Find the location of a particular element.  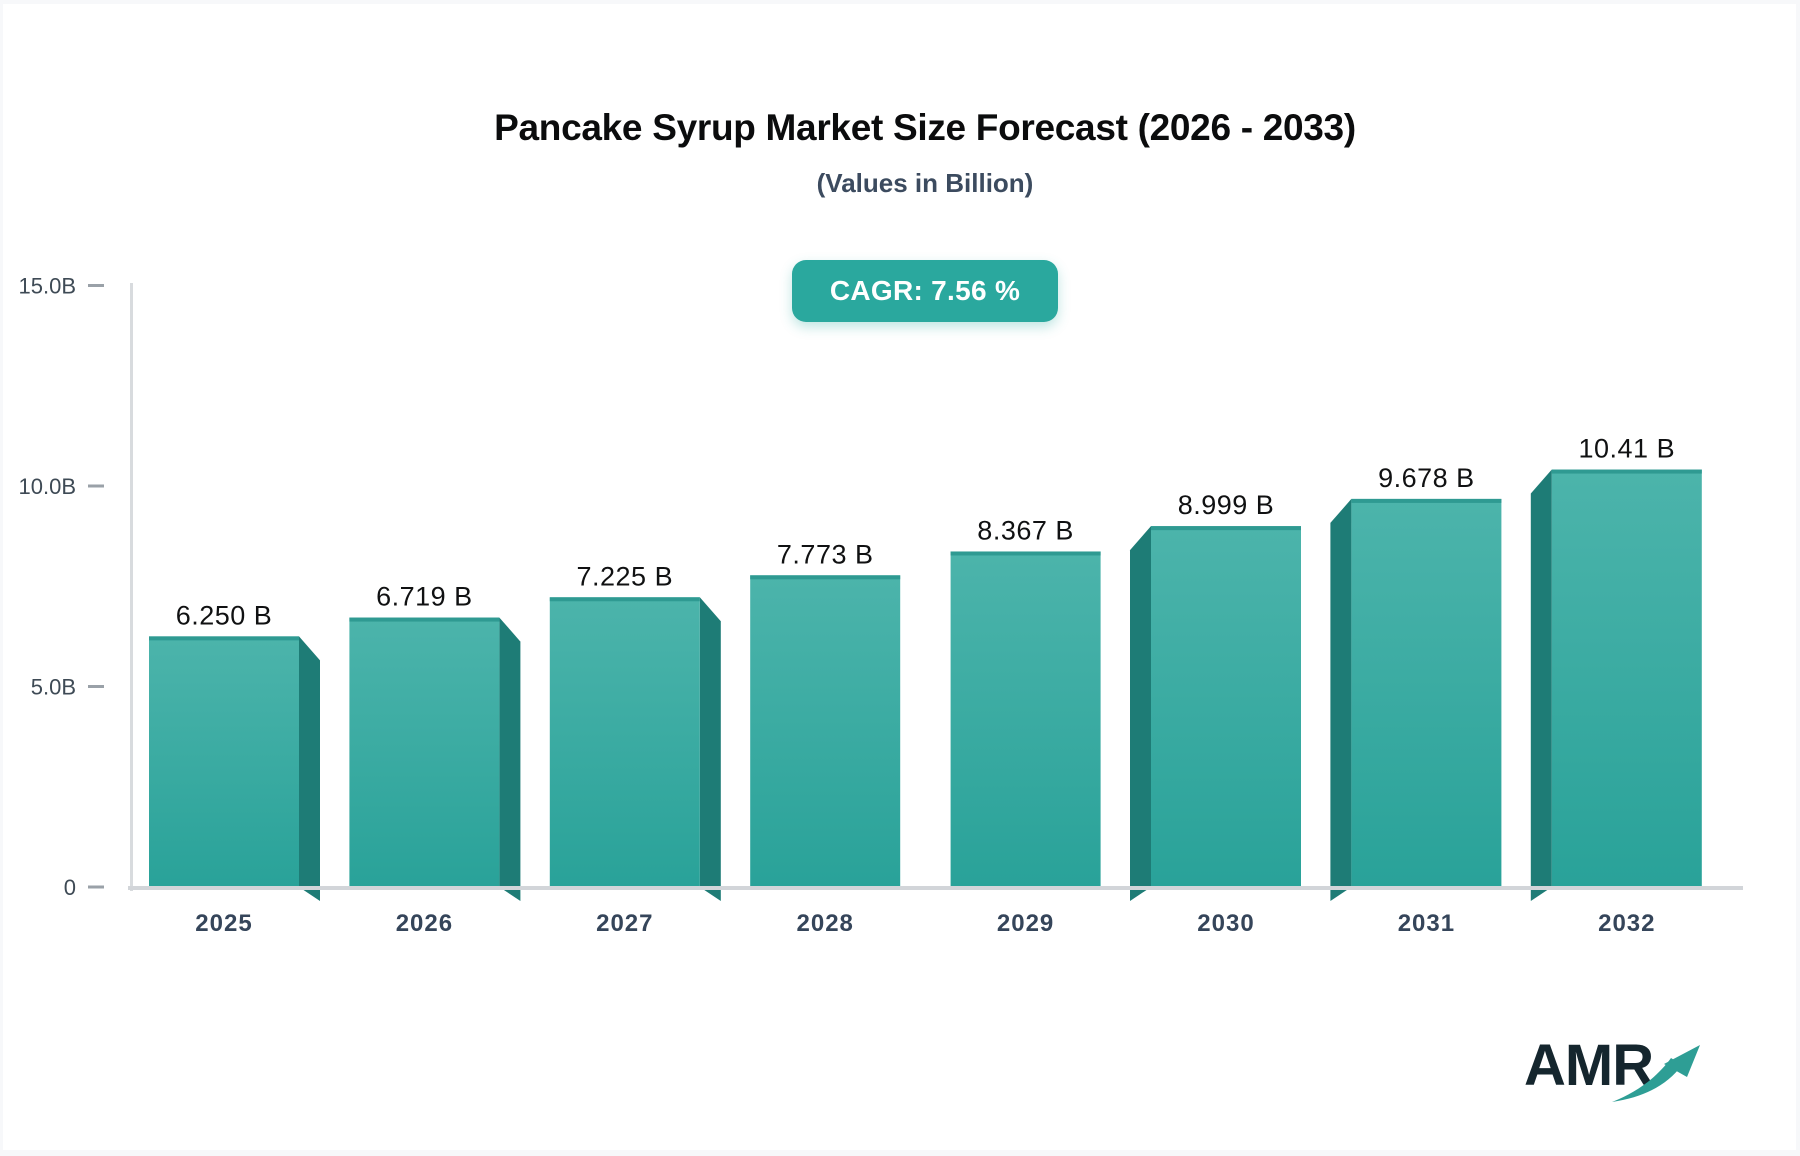

y-tick-label: 15.0B is located at coordinates (48, 286).